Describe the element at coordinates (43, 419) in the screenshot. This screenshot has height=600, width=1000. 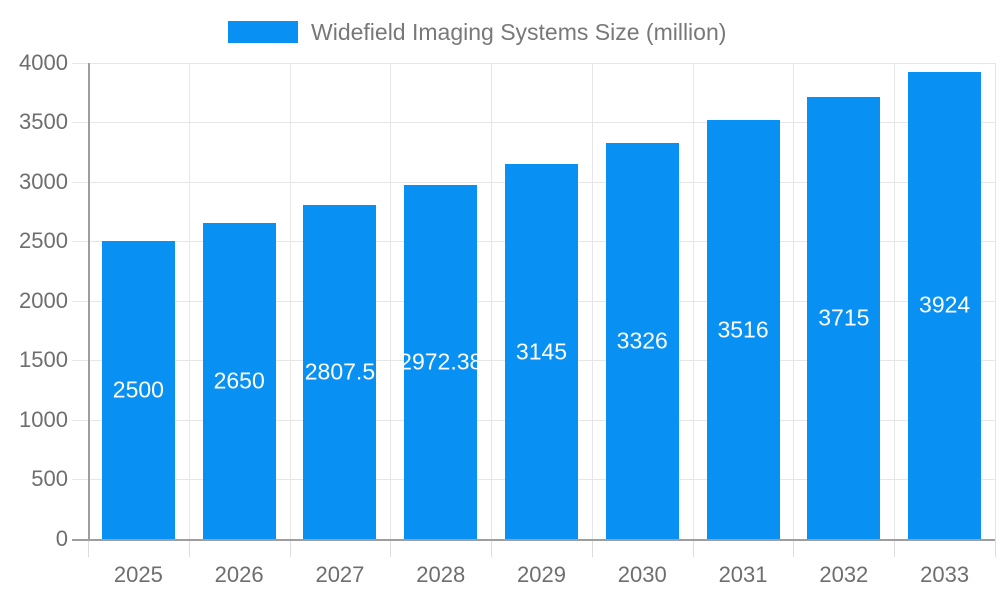
I see `y-tick-label: 1000` at that location.